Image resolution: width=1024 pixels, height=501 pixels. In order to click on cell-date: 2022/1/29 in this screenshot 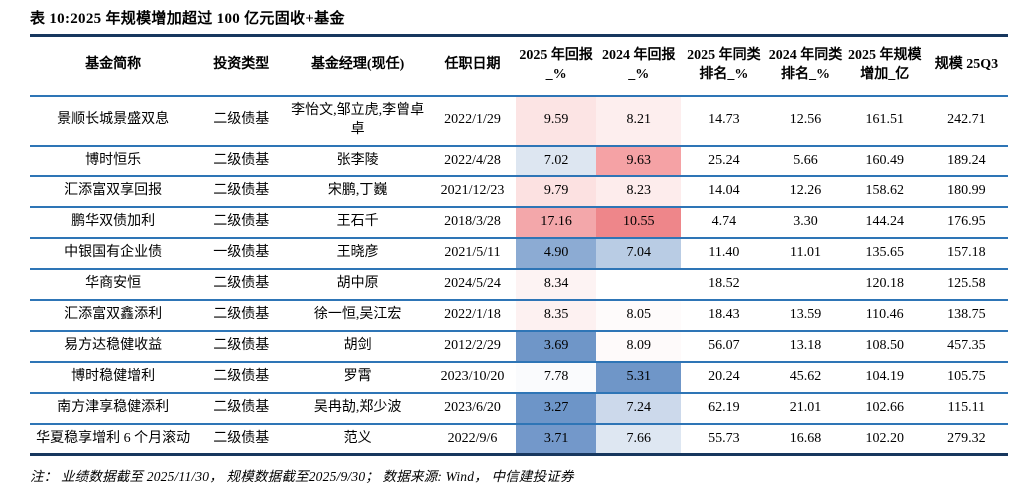, I will do `click(472, 120)`.